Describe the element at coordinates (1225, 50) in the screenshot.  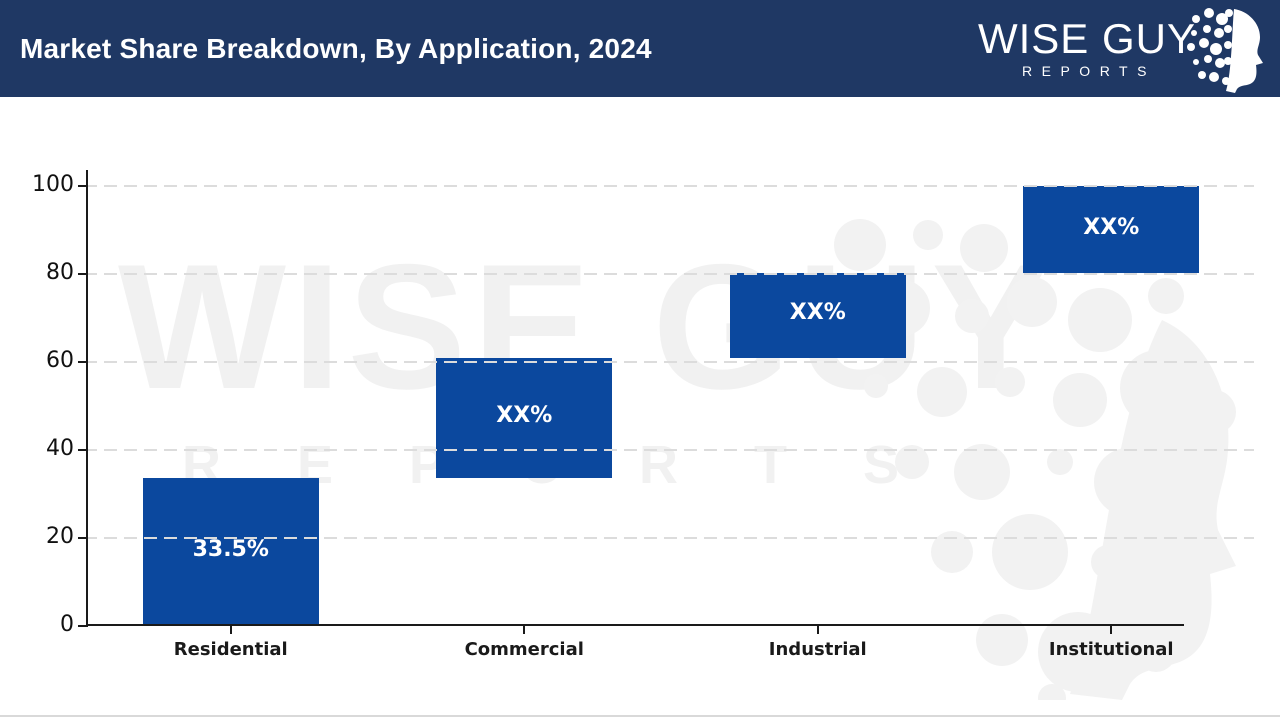
I see `logo-face-icon` at that location.